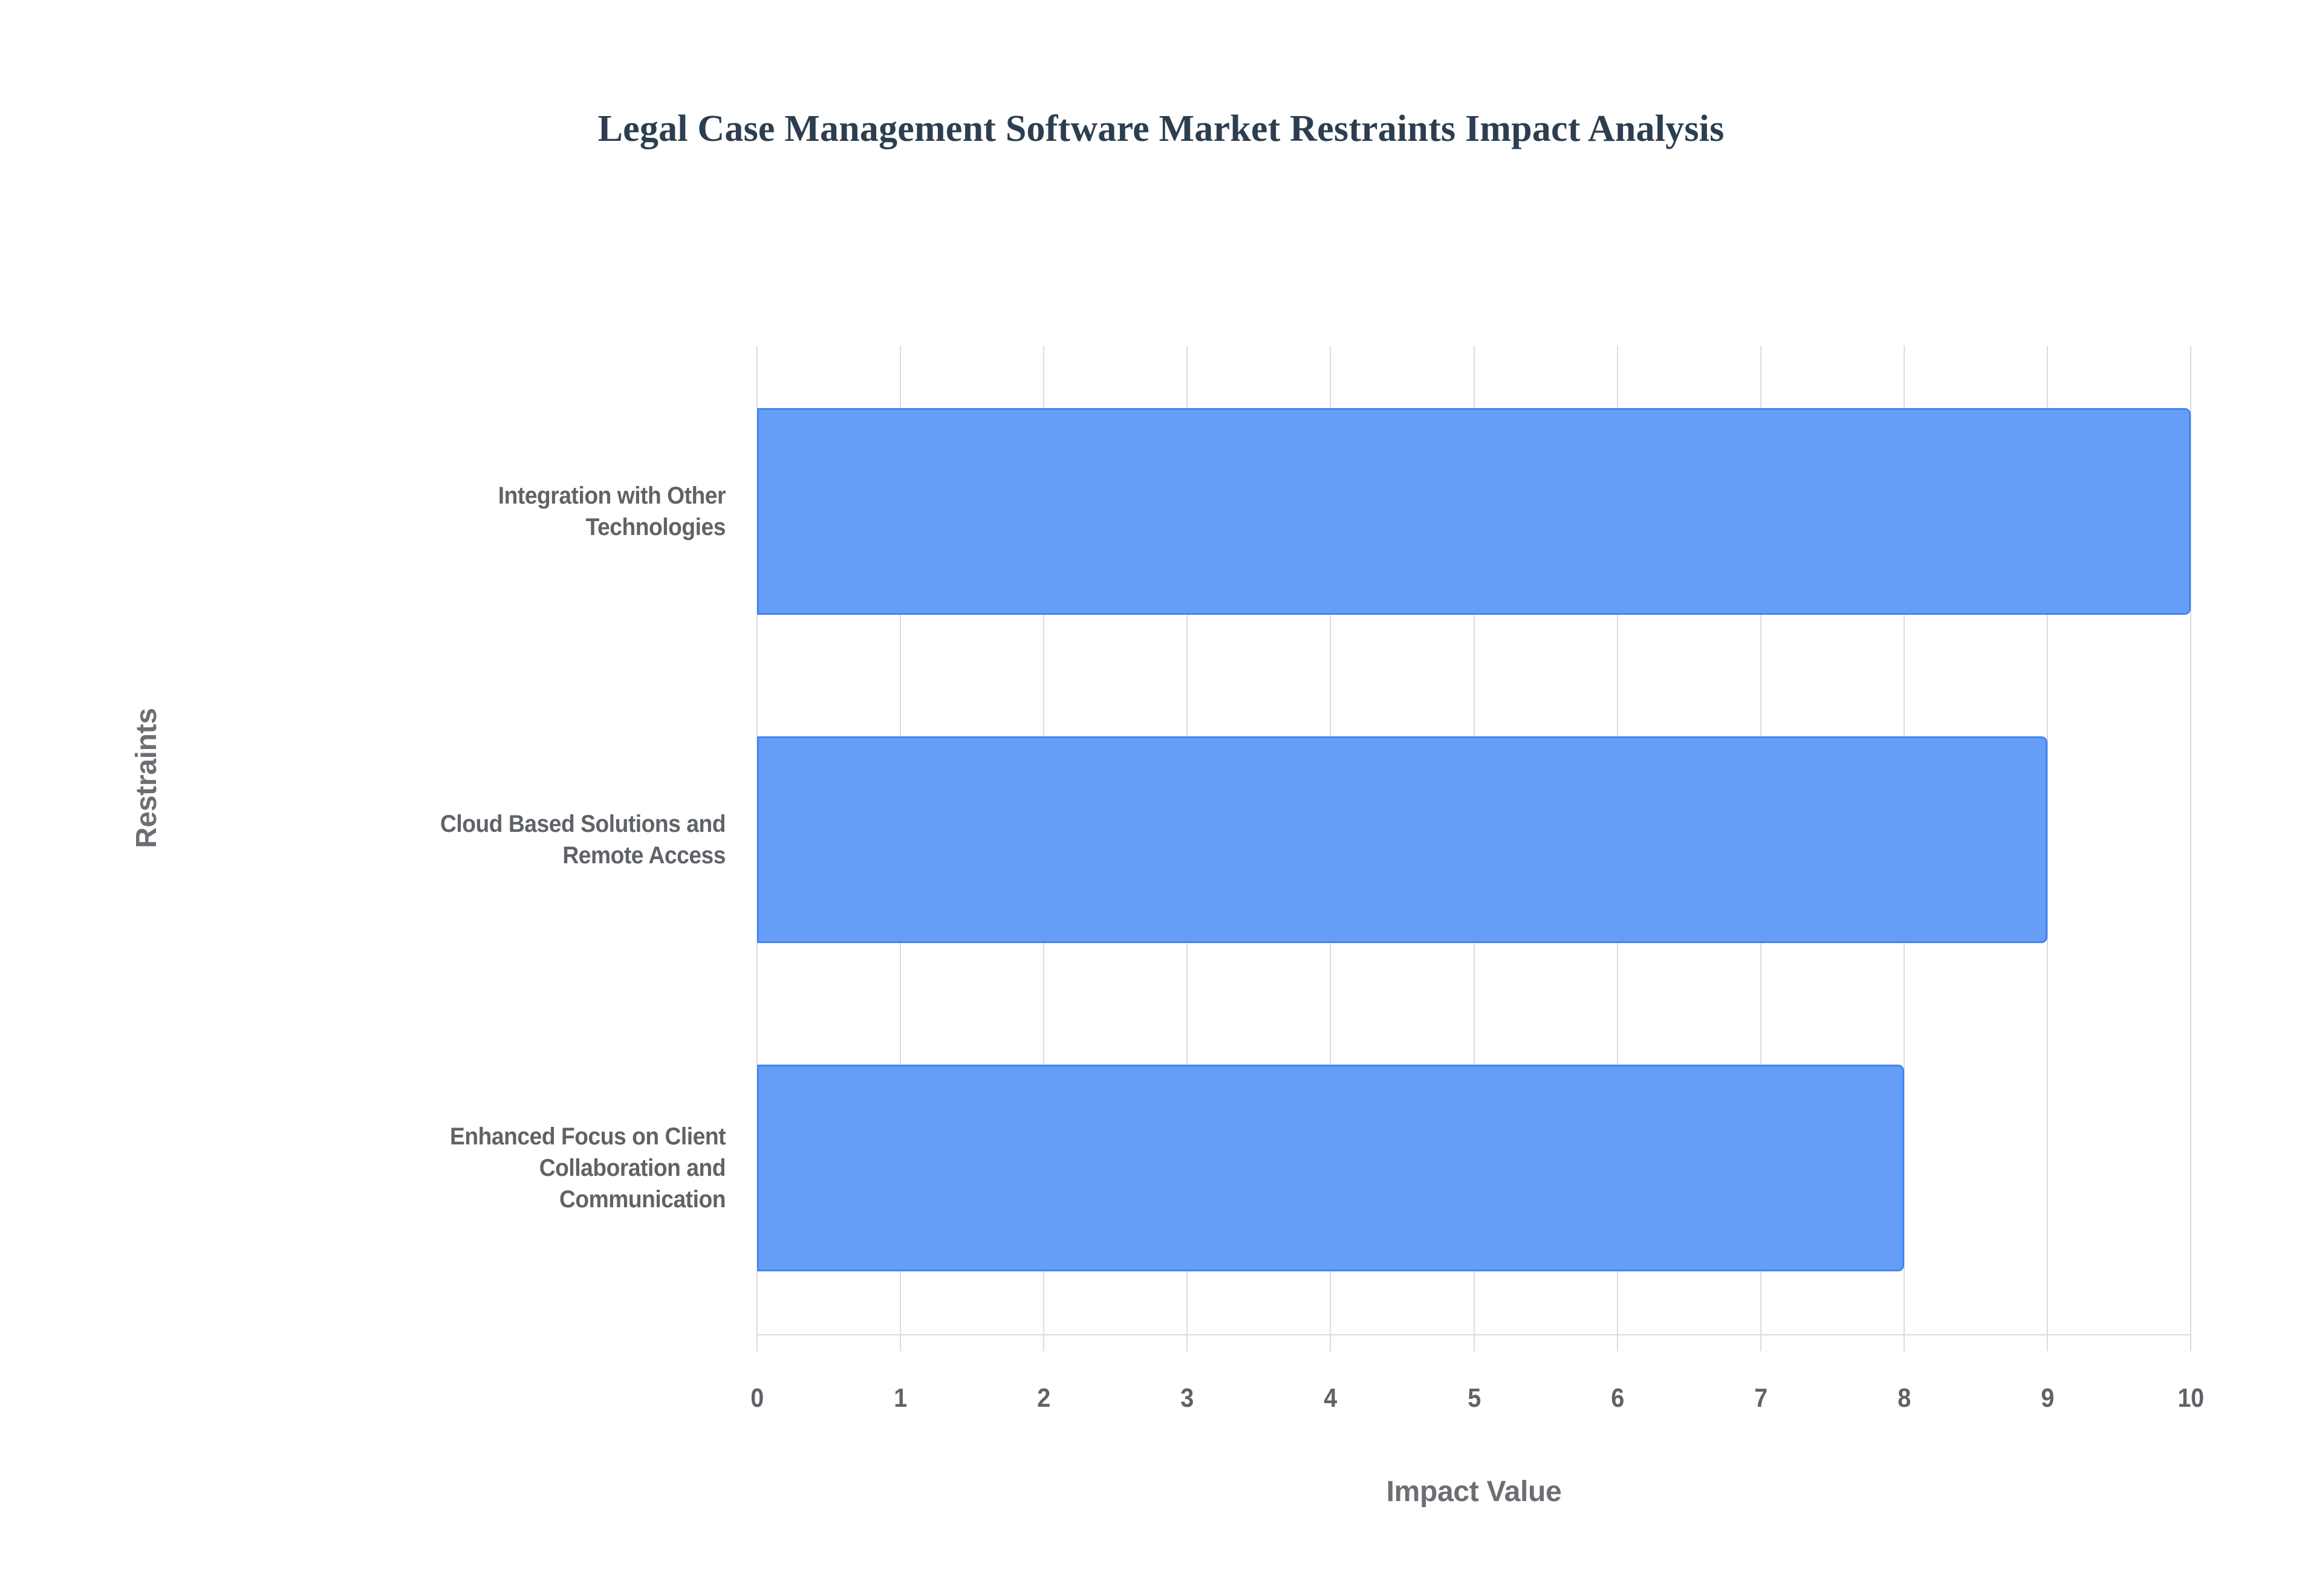 Image resolution: width=2322 pixels, height=1596 pixels. Describe the element at coordinates (512, 839) in the screenshot. I see `y-axis-label-1: Cloud Based Solutions and Remote Access` at that location.